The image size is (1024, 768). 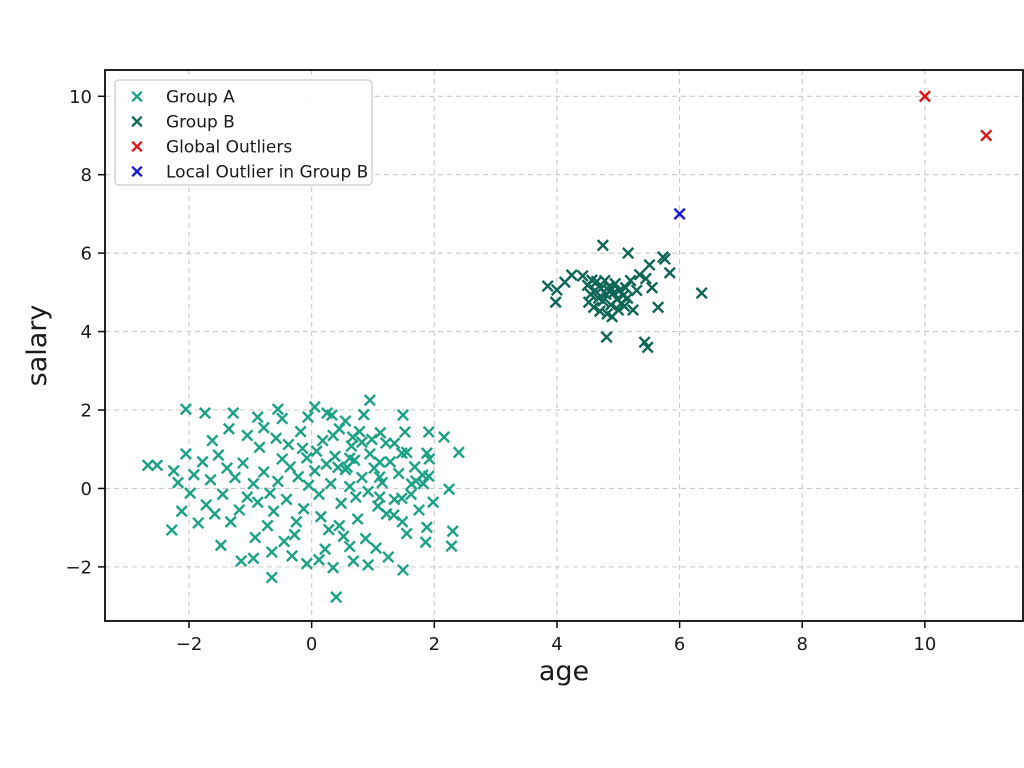 I want to click on y-tick-label: 2, so click(x=86, y=411).